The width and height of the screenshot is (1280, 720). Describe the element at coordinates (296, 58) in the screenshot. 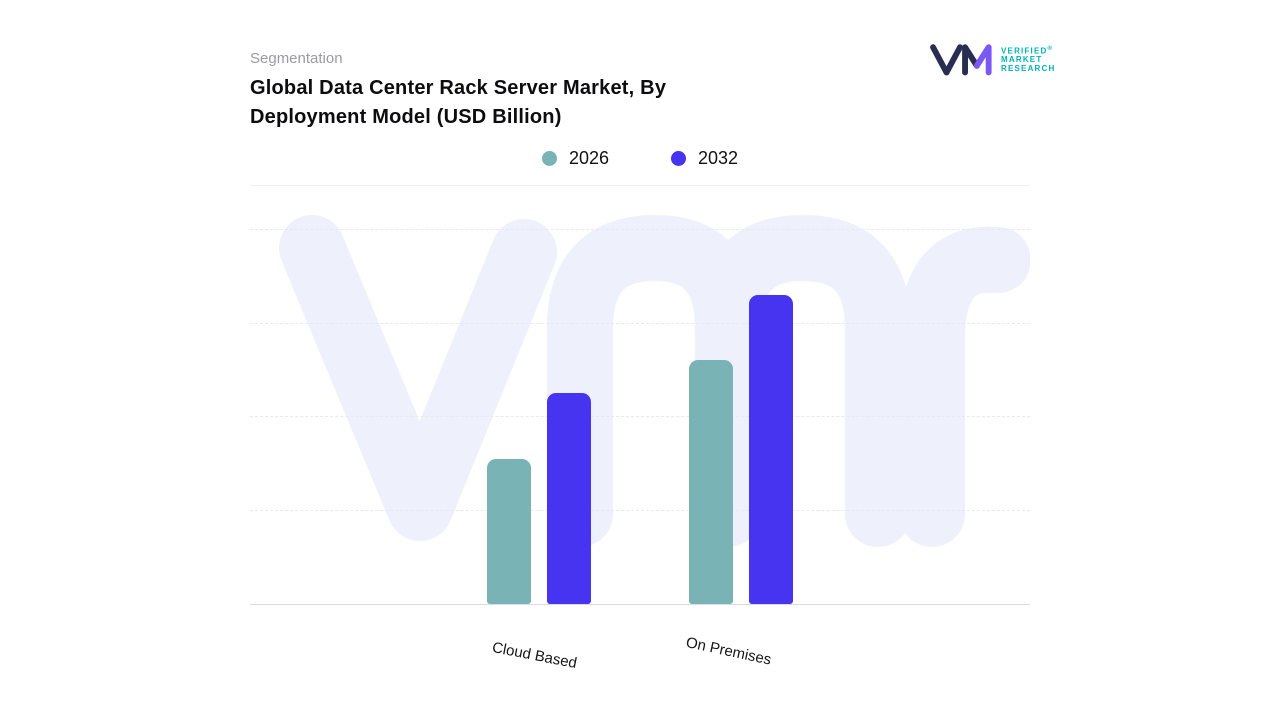

I see `eyebrow-label: Segmentation` at that location.